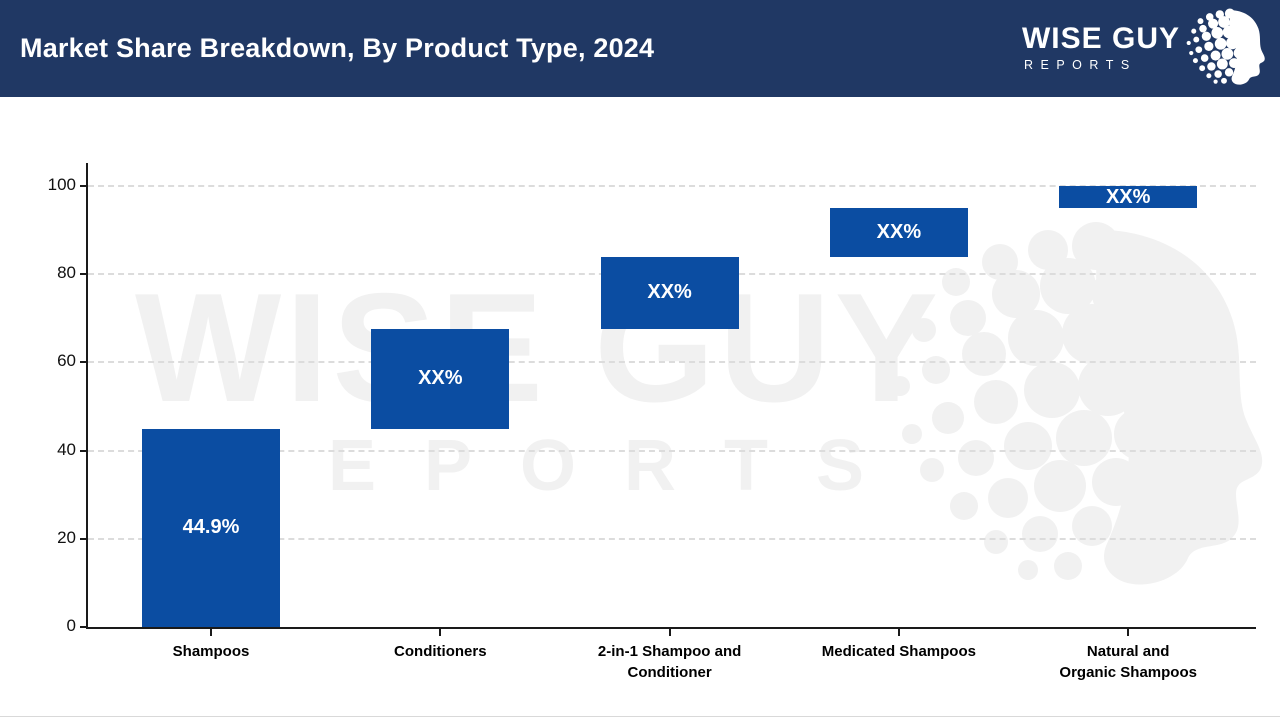 This screenshot has height=720, width=1280. I want to click on watermark-subtext: REPORTS, so click(570, 466).